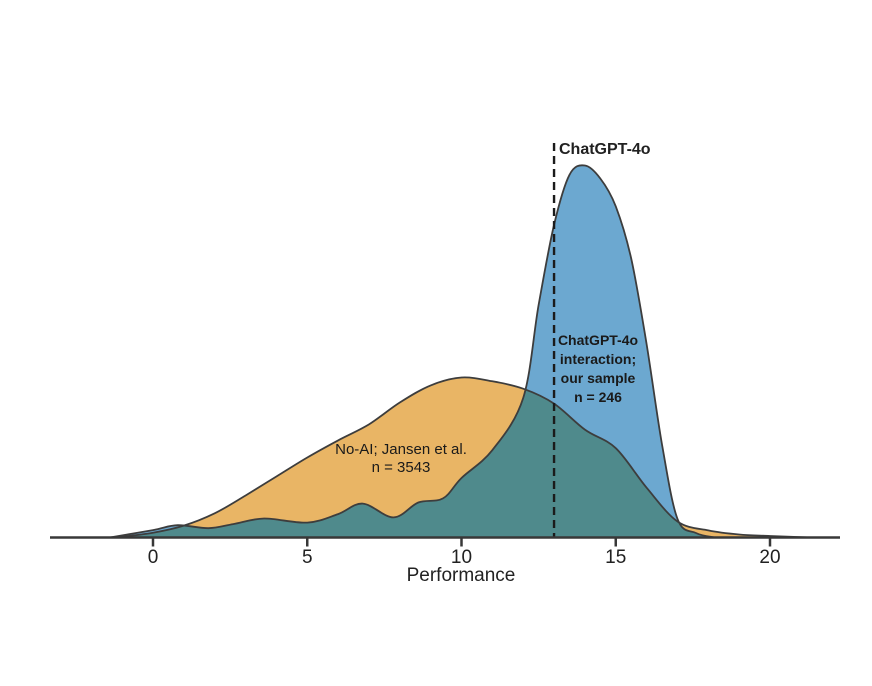  Describe the element at coordinates (307, 557) in the screenshot. I see `x-tick-label: 5` at that location.